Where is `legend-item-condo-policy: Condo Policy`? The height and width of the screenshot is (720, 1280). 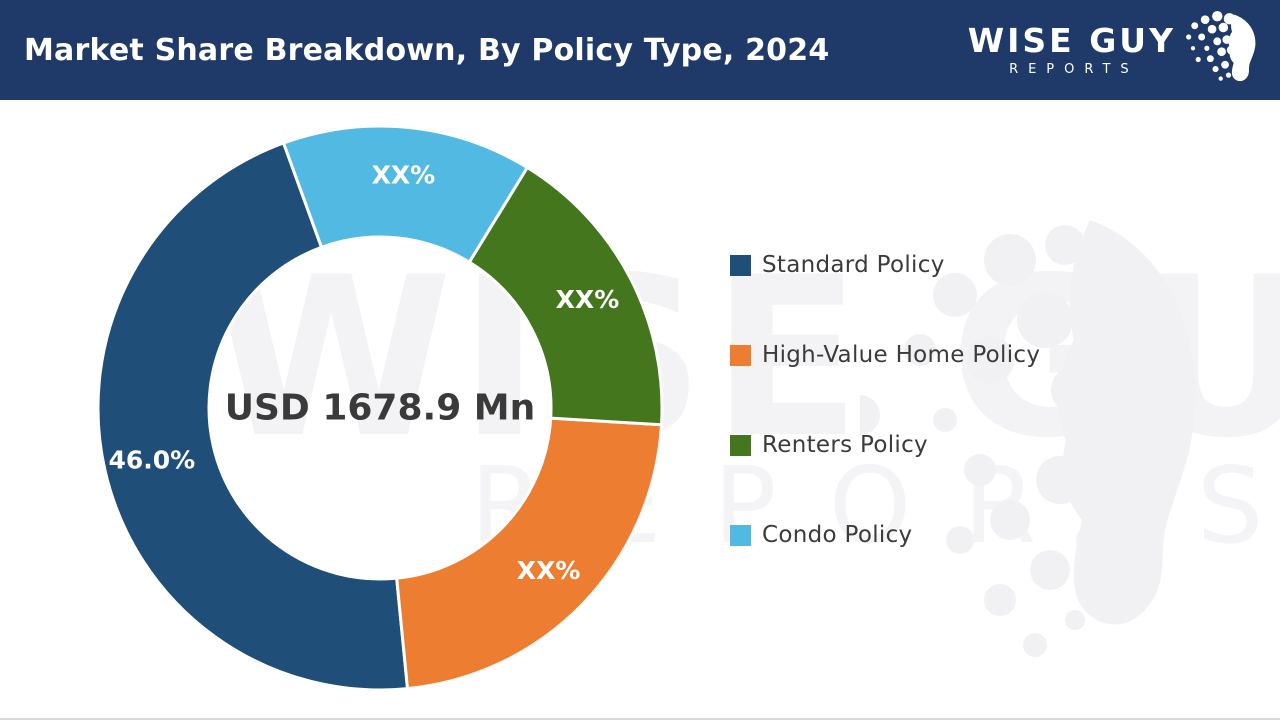
legend-item-condo-policy: Condo Policy is located at coordinates (885, 535).